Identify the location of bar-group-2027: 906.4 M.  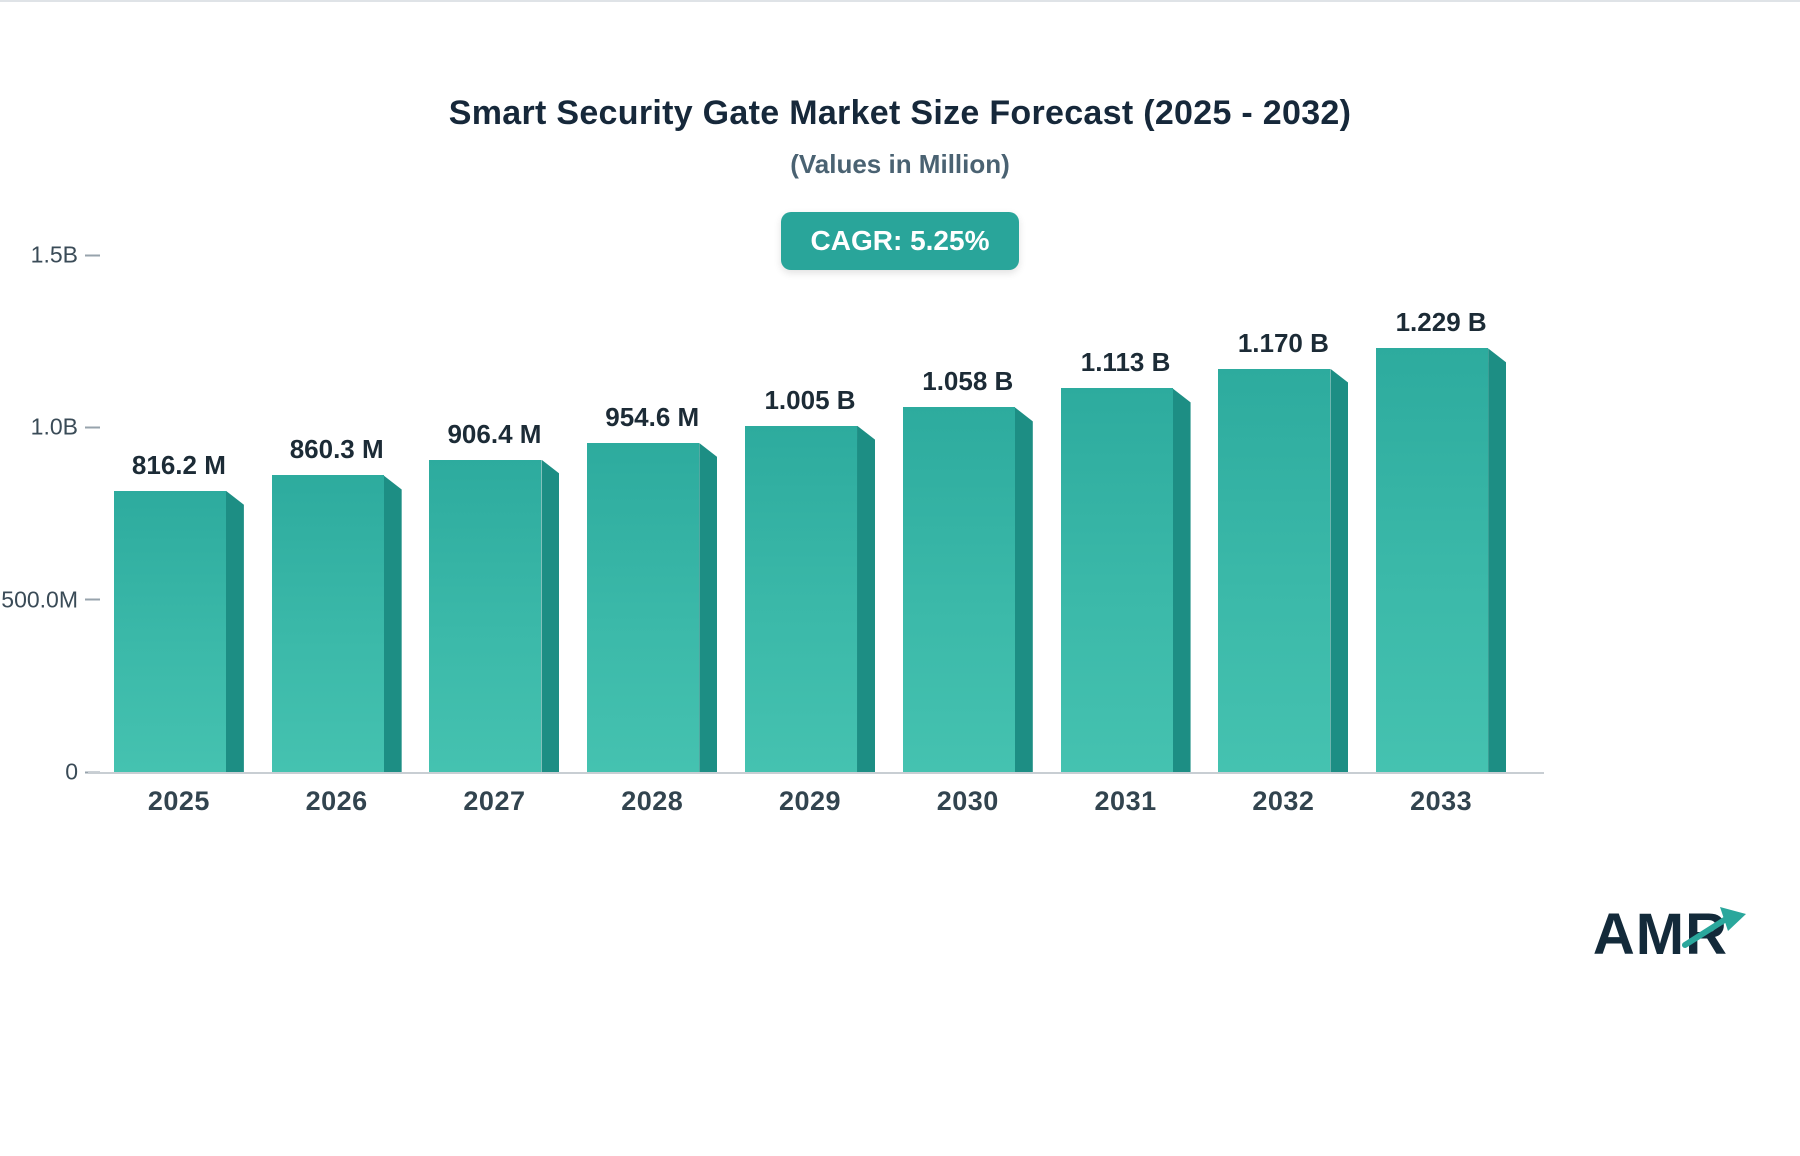
(495, 513).